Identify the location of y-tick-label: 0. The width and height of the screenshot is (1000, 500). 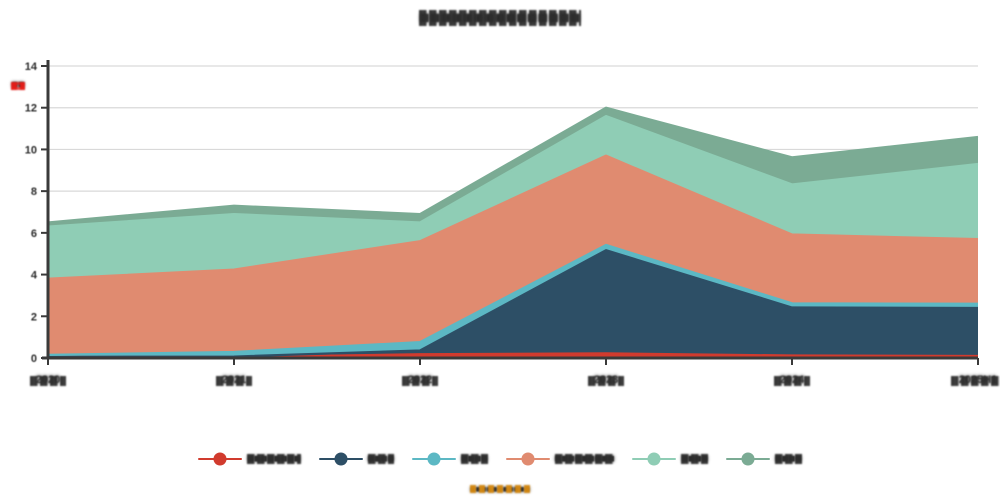
(34, 359).